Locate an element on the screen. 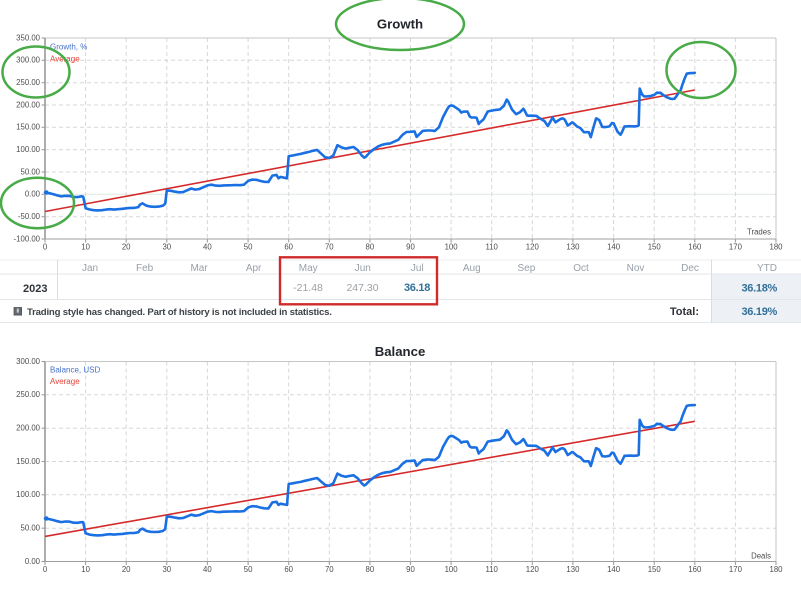  svg-text: YTD is located at coordinates (767, 268).